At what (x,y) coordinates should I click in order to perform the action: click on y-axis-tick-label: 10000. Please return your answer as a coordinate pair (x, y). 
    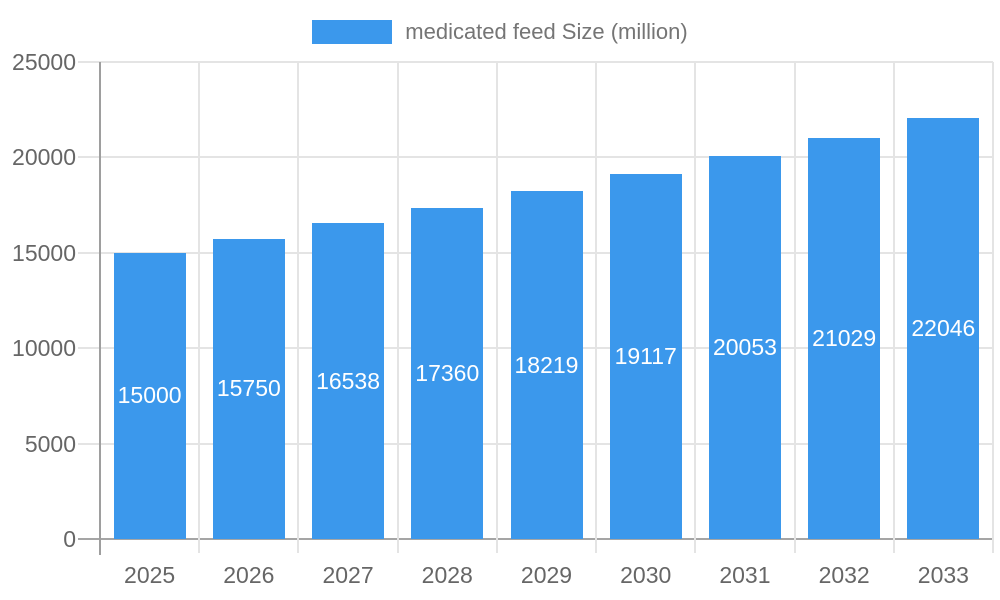
    Looking at the image, I should click on (44, 348).